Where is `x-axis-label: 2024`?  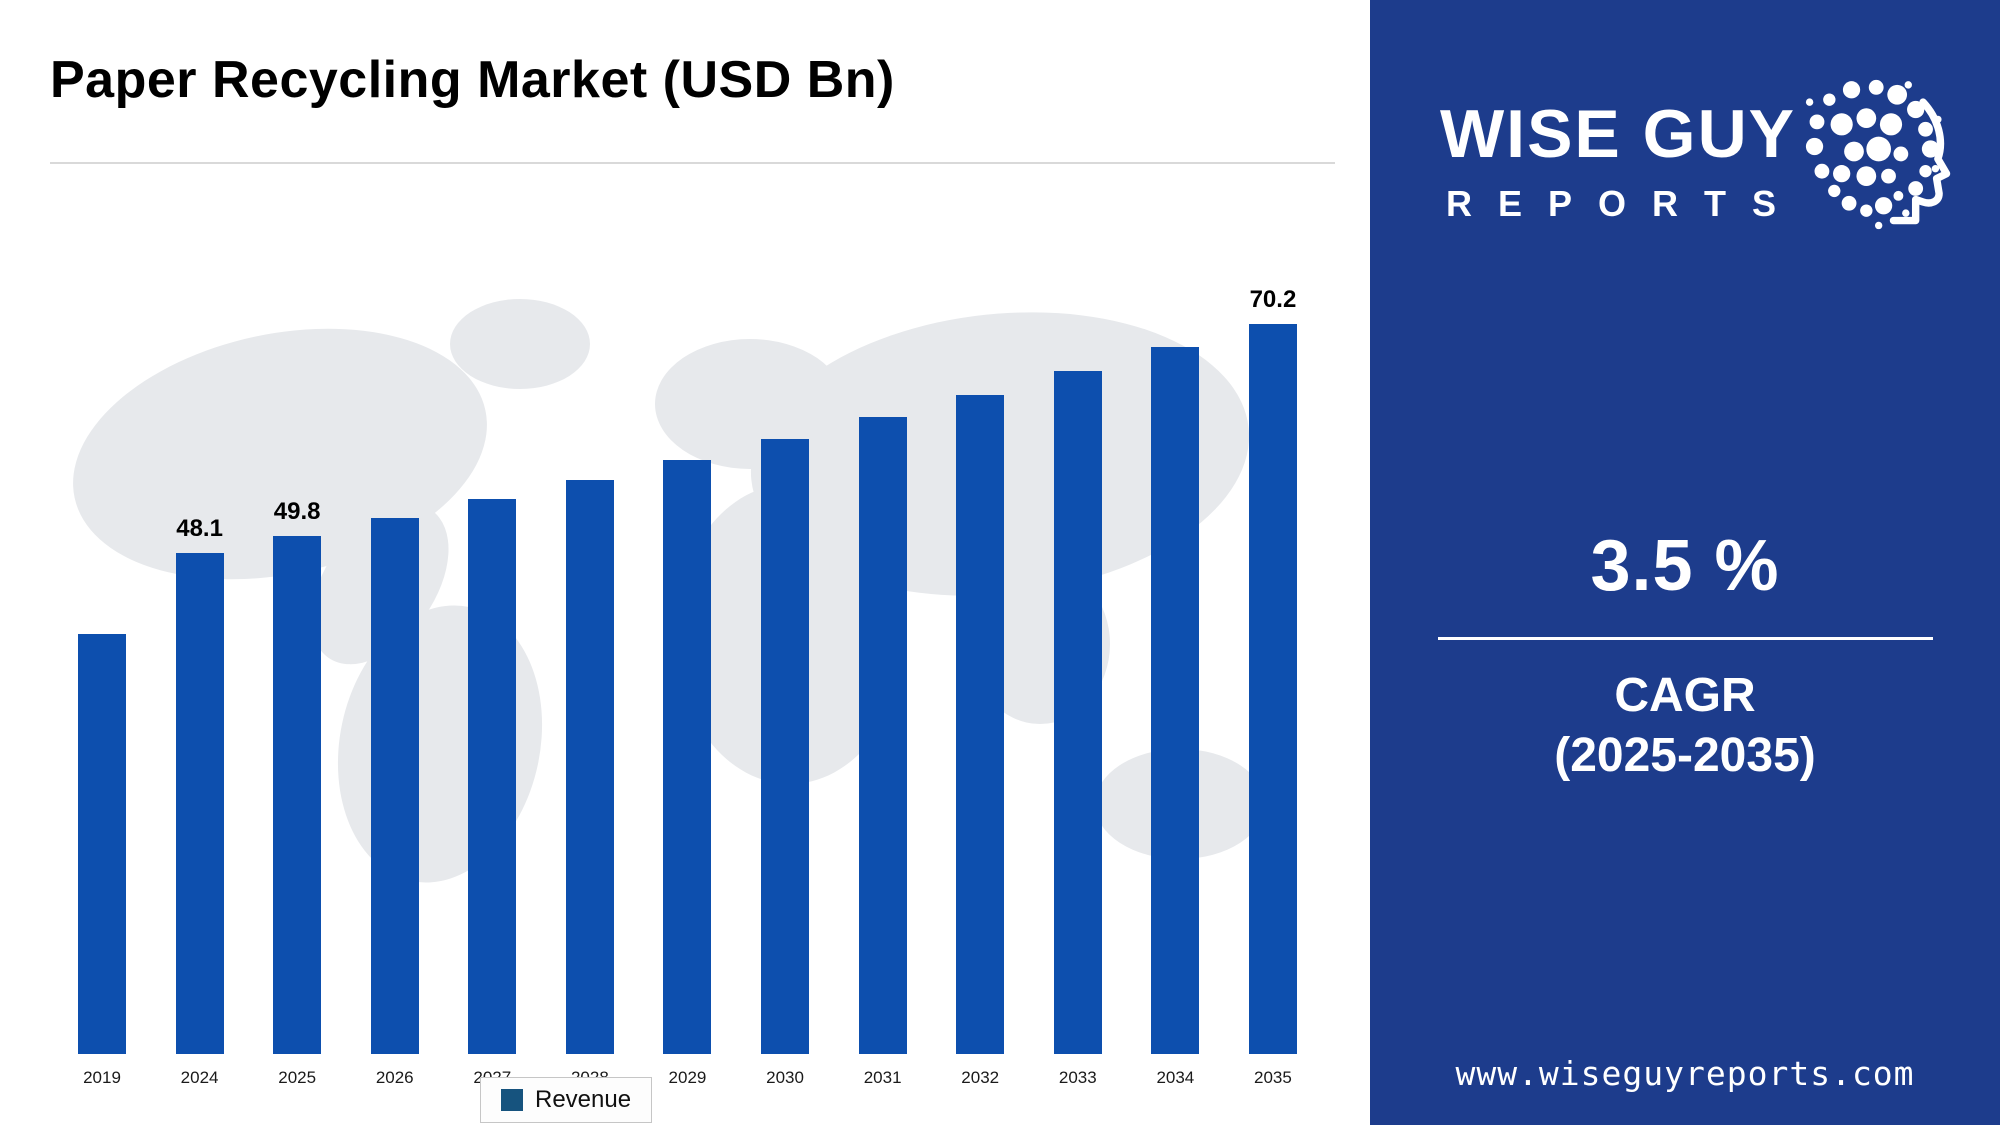 x-axis-label: 2024 is located at coordinates (199, 1077).